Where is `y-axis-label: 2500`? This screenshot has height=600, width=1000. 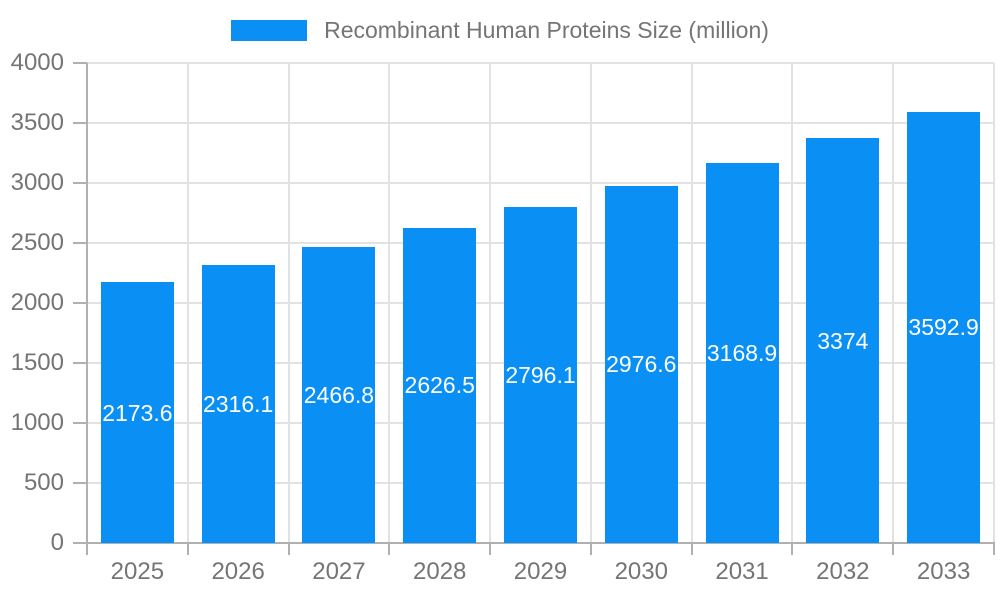
y-axis-label: 2500 is located at coordinates (37, 242).